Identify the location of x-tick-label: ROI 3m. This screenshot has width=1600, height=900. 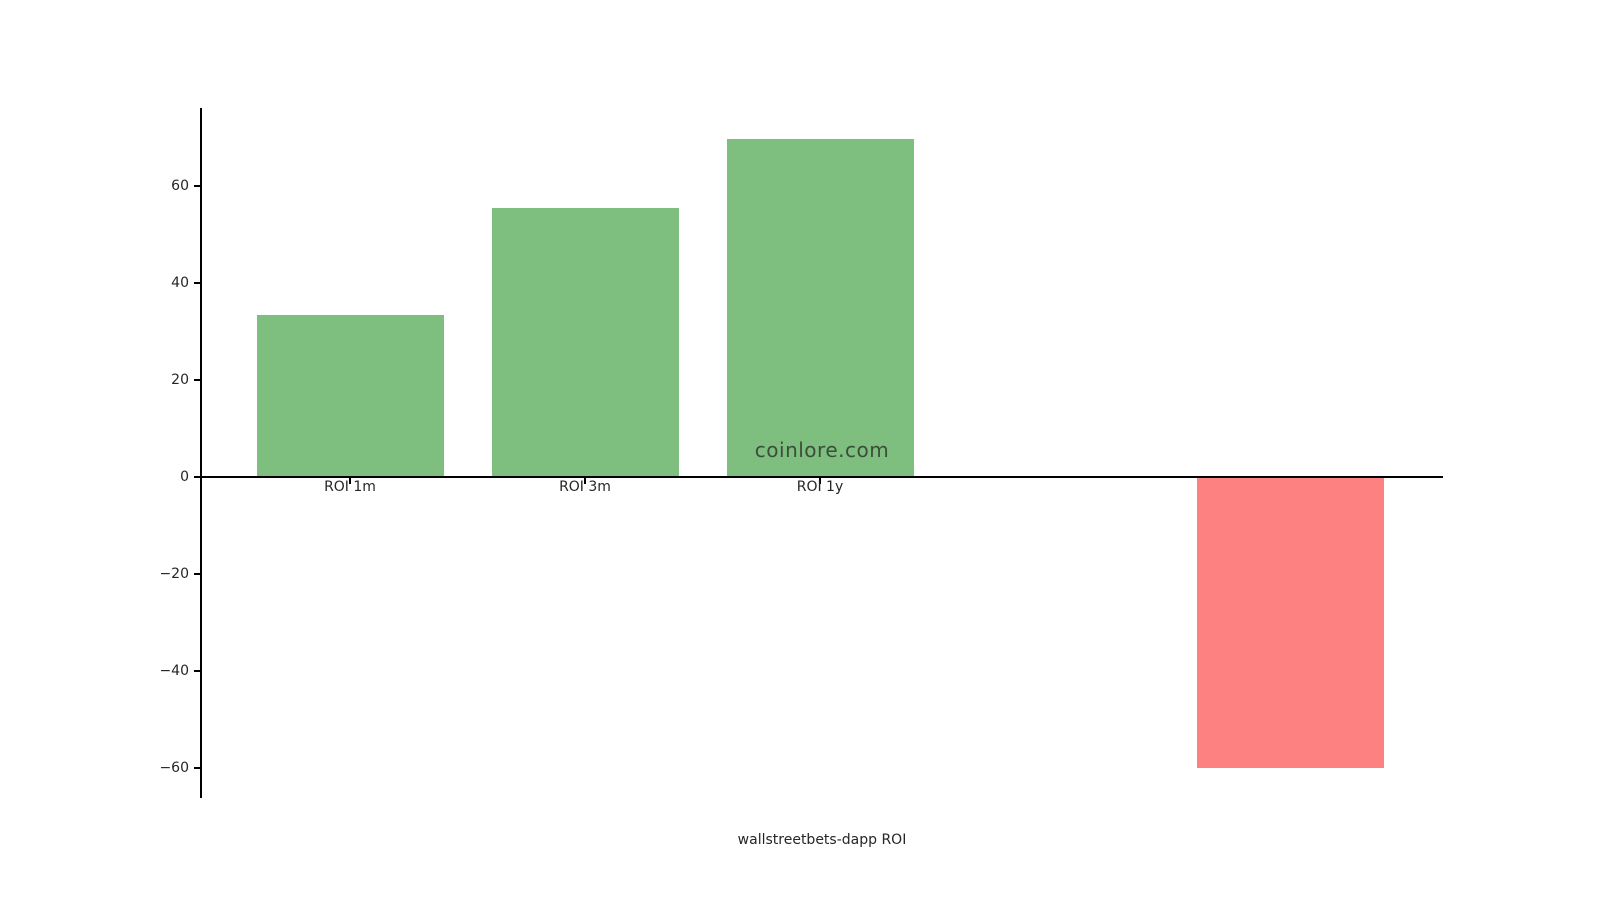
(585, 487).